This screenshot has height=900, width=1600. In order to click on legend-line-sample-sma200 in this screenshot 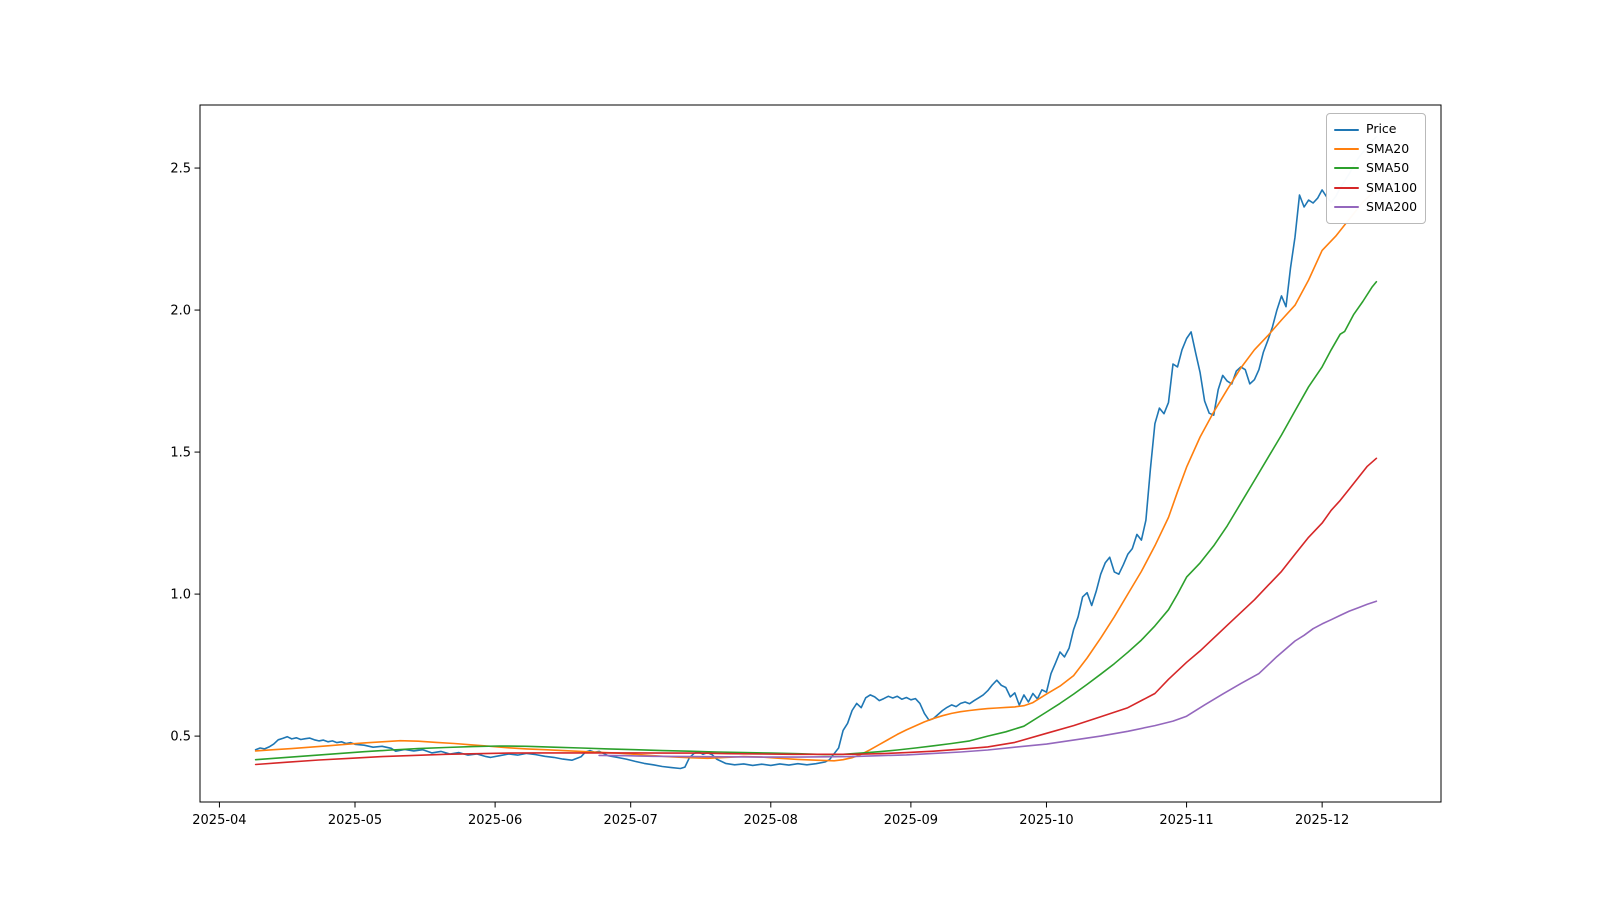, I will do `click(1346, 207)`.